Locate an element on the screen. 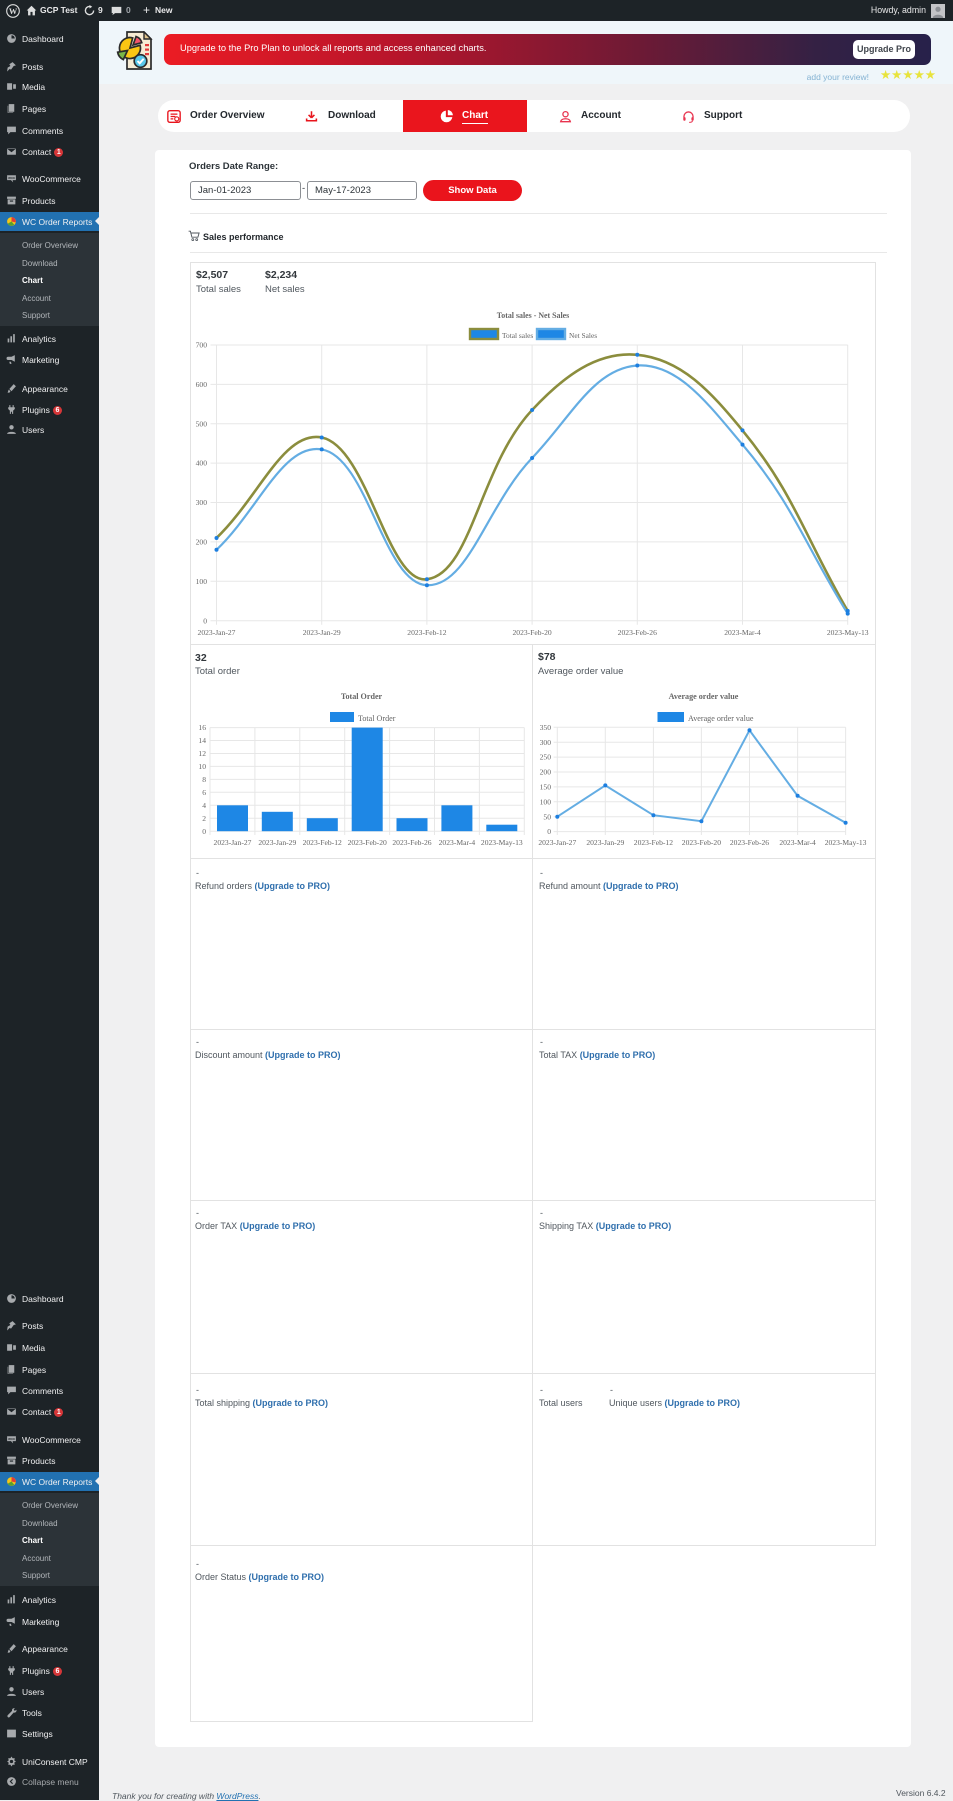 This screenshot has width=953, height=1801. svg-text: 16 is located at coordinates (202, 727).